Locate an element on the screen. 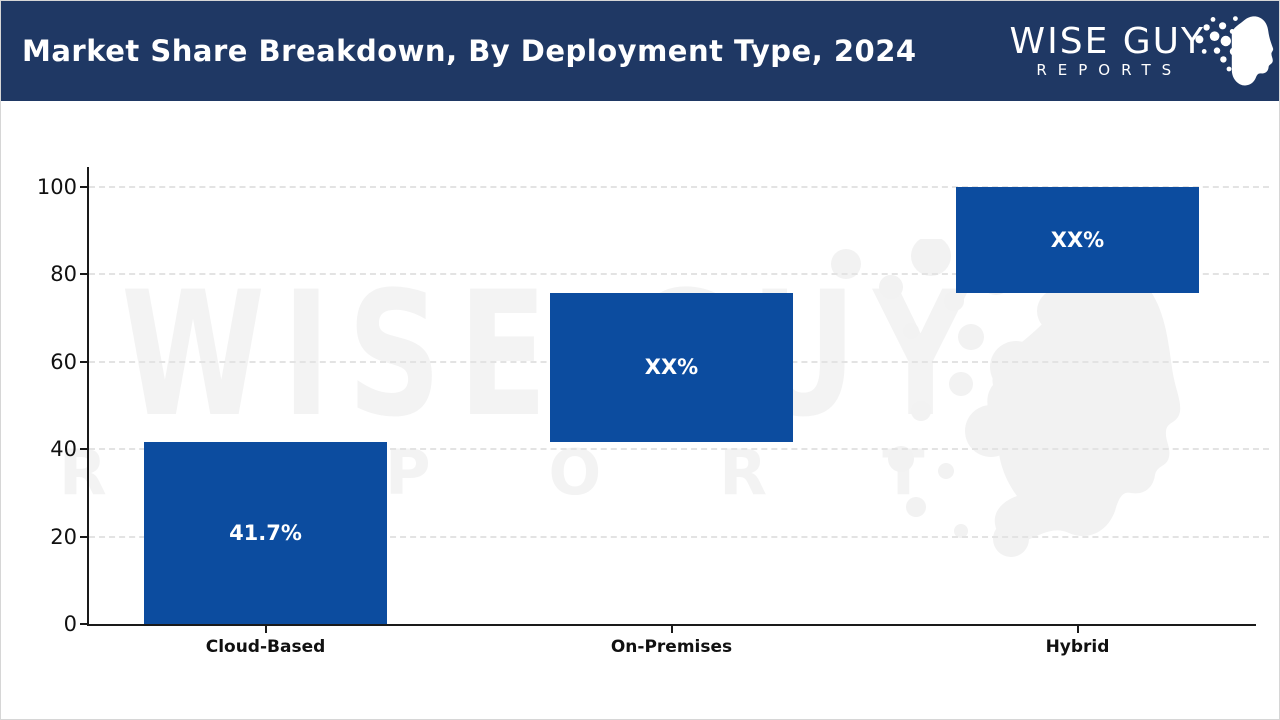 This screenshot has width=1280, height=720. category-label: Cloud-Based is located at coordinates (265, 647).